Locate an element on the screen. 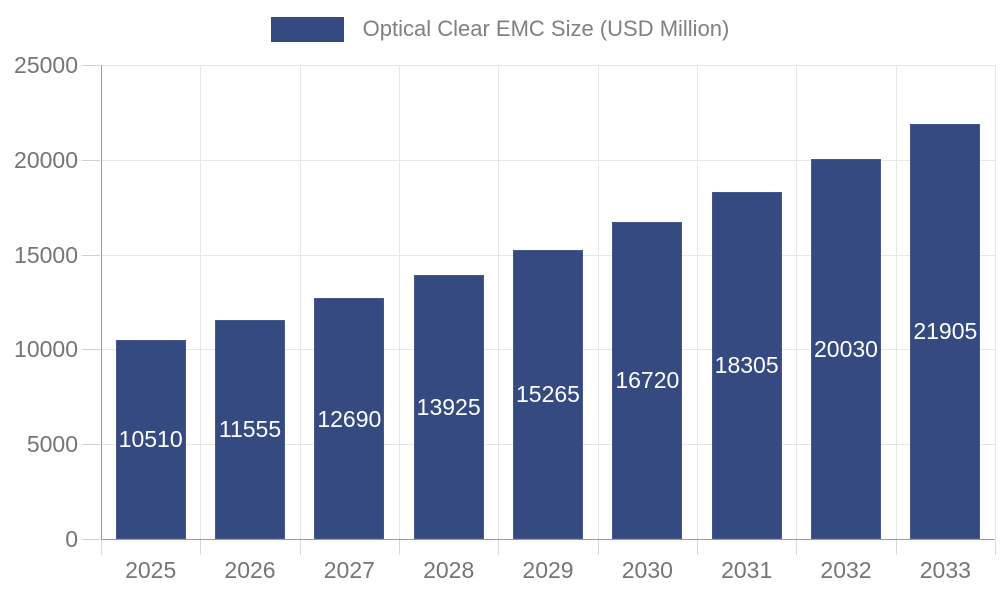 The height and width of the screenshot is (600, 1000). bar-2030: 16720 is located at coordinates (647, 380).